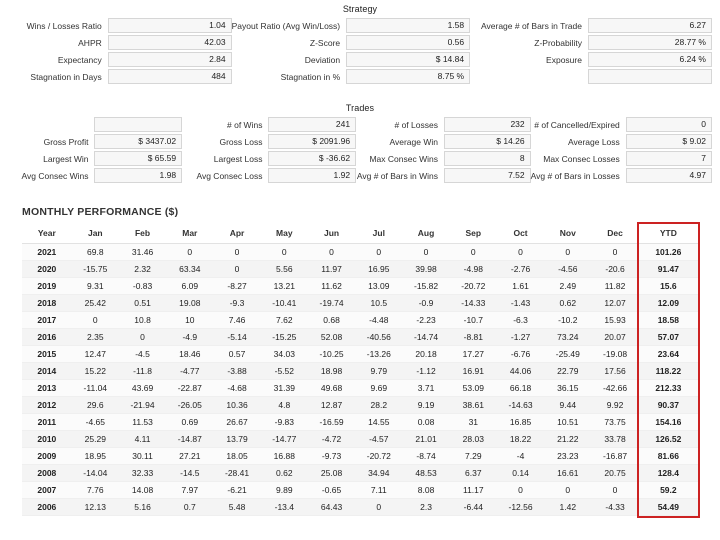 This screenshot has height=540, width=720. Describe the element at coordinates (284, 320) in the screenshot. I see `cell-may: 7.62` at that location.